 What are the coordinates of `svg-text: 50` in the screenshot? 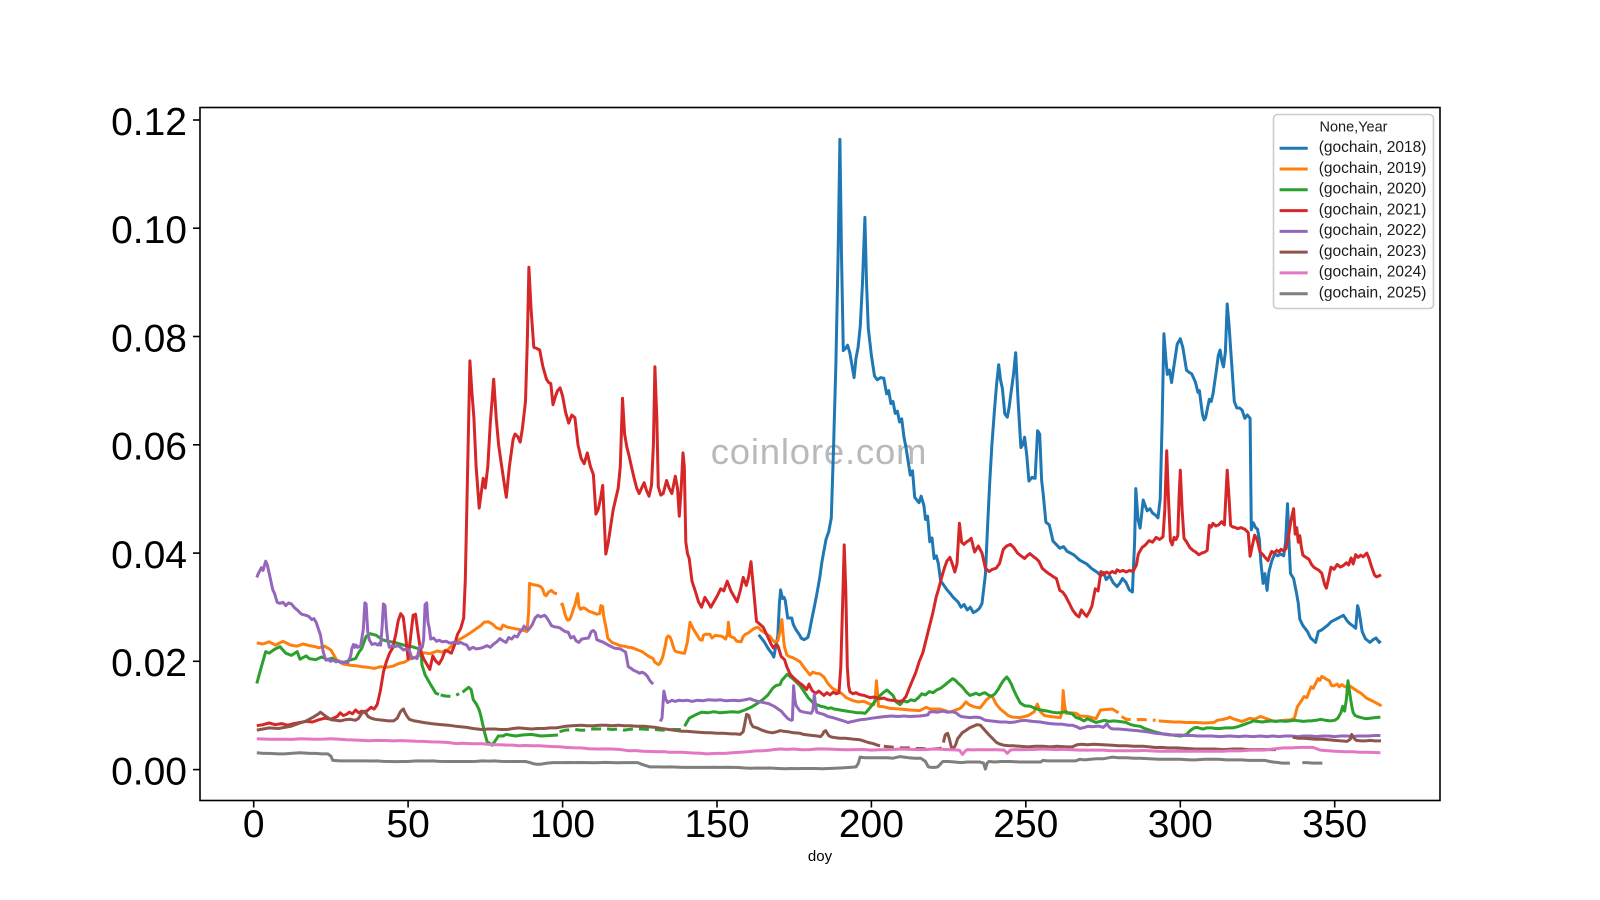 It's located at (407, 824).